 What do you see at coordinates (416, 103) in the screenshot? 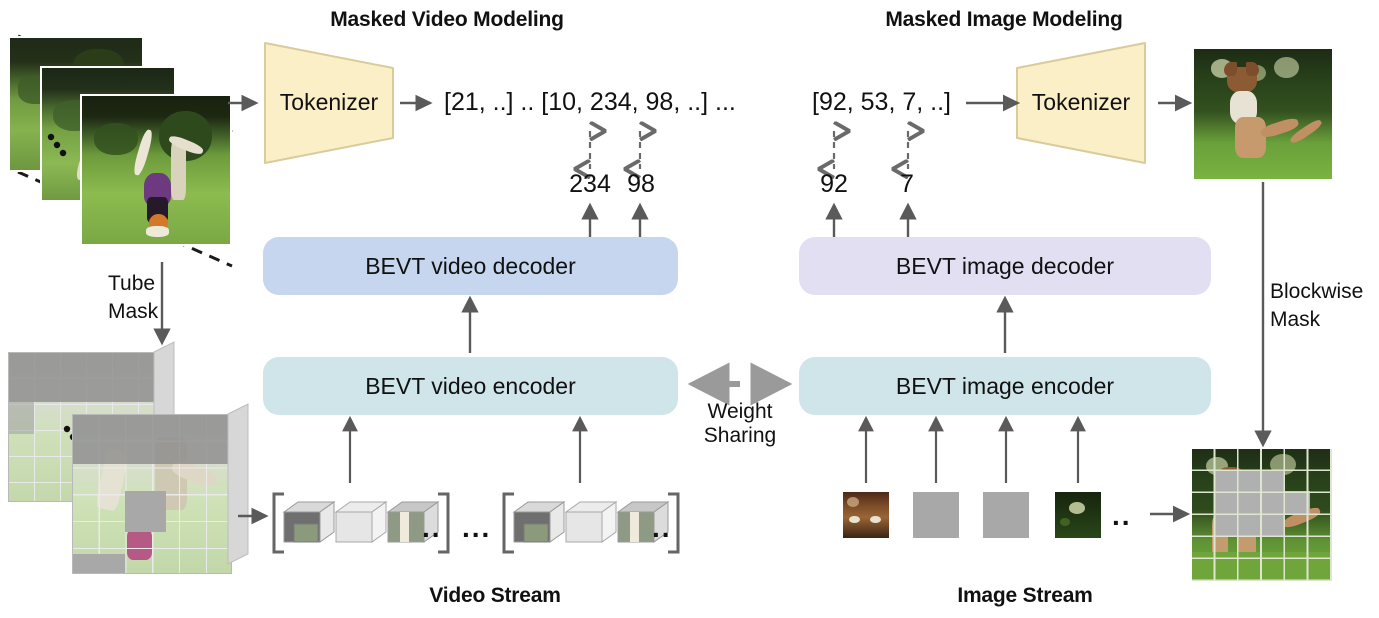
I see `arrow-video-tokenizer-to-tokens` at bounding box center [416, 103].